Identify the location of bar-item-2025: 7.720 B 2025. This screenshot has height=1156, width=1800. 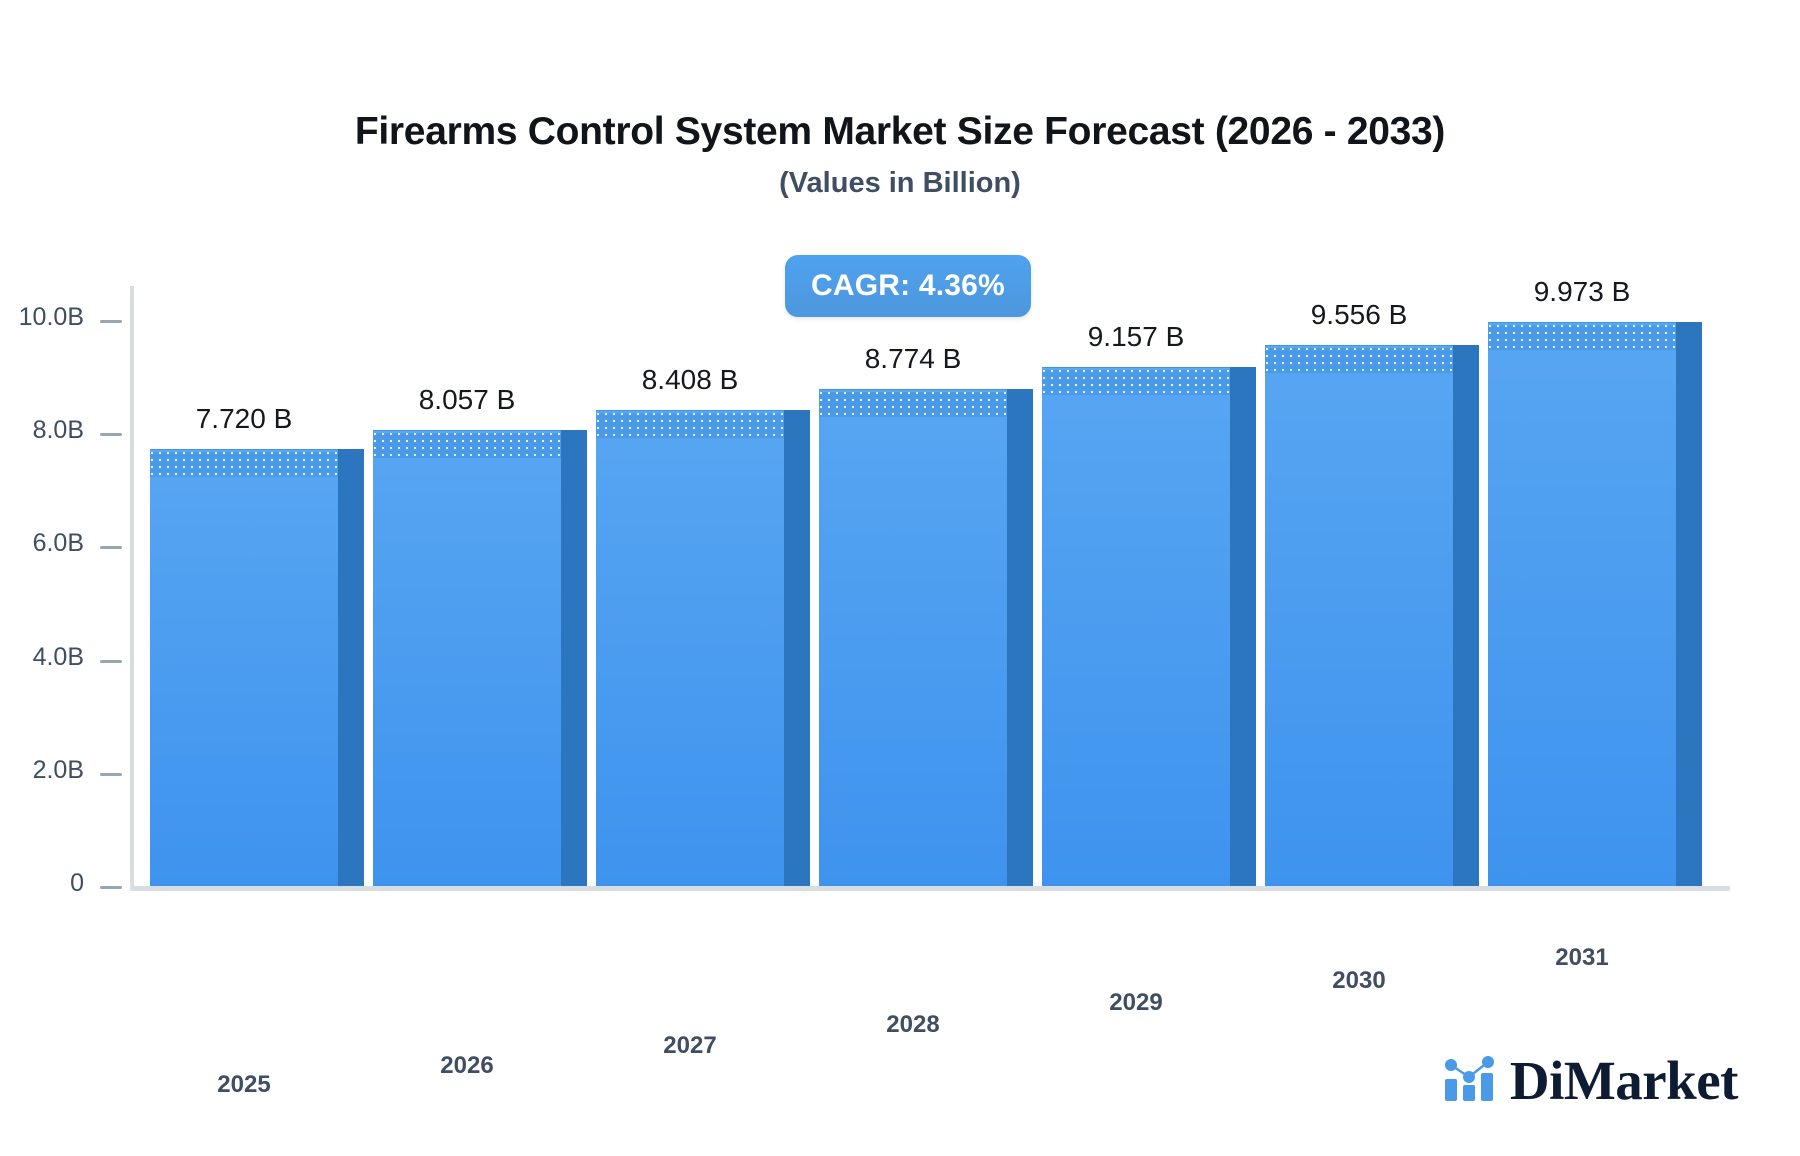
(257, 750).